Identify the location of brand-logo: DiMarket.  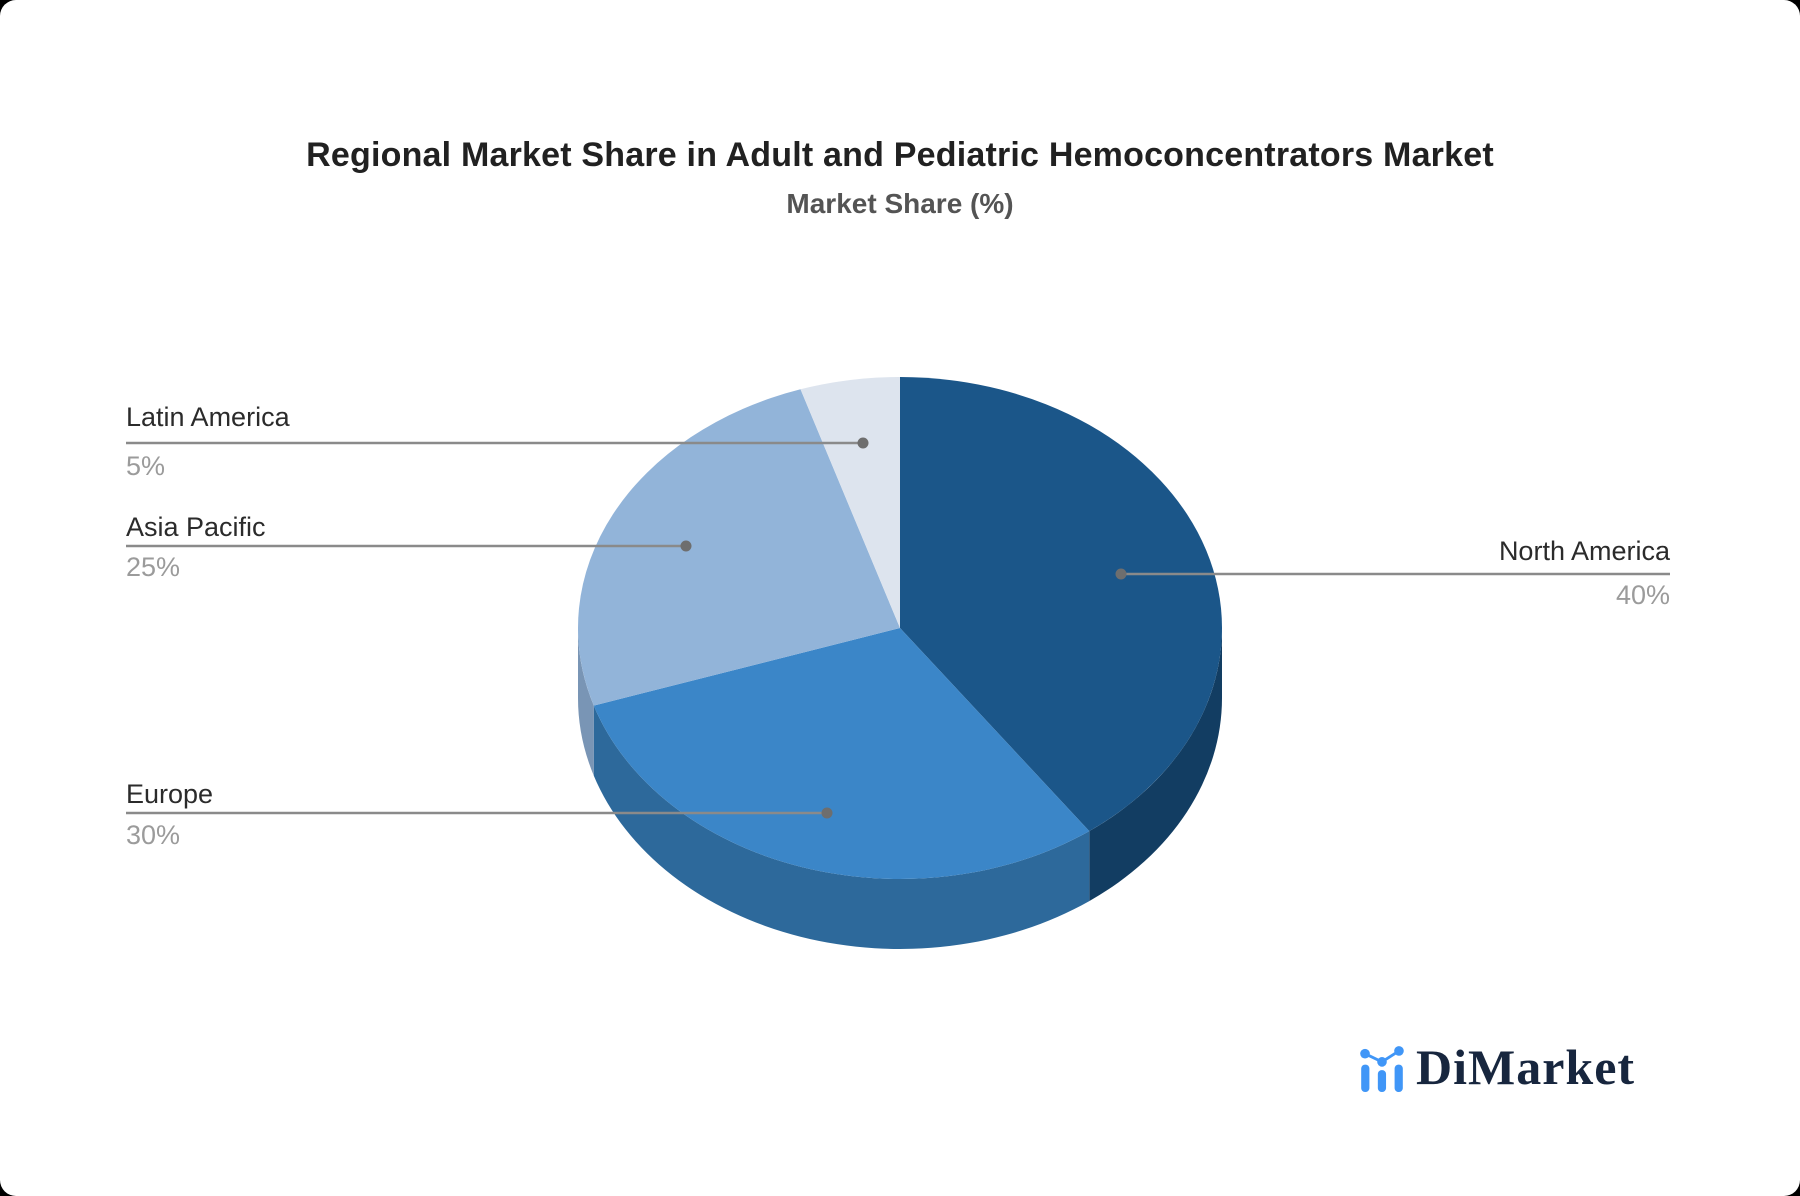
(1497, 1067).